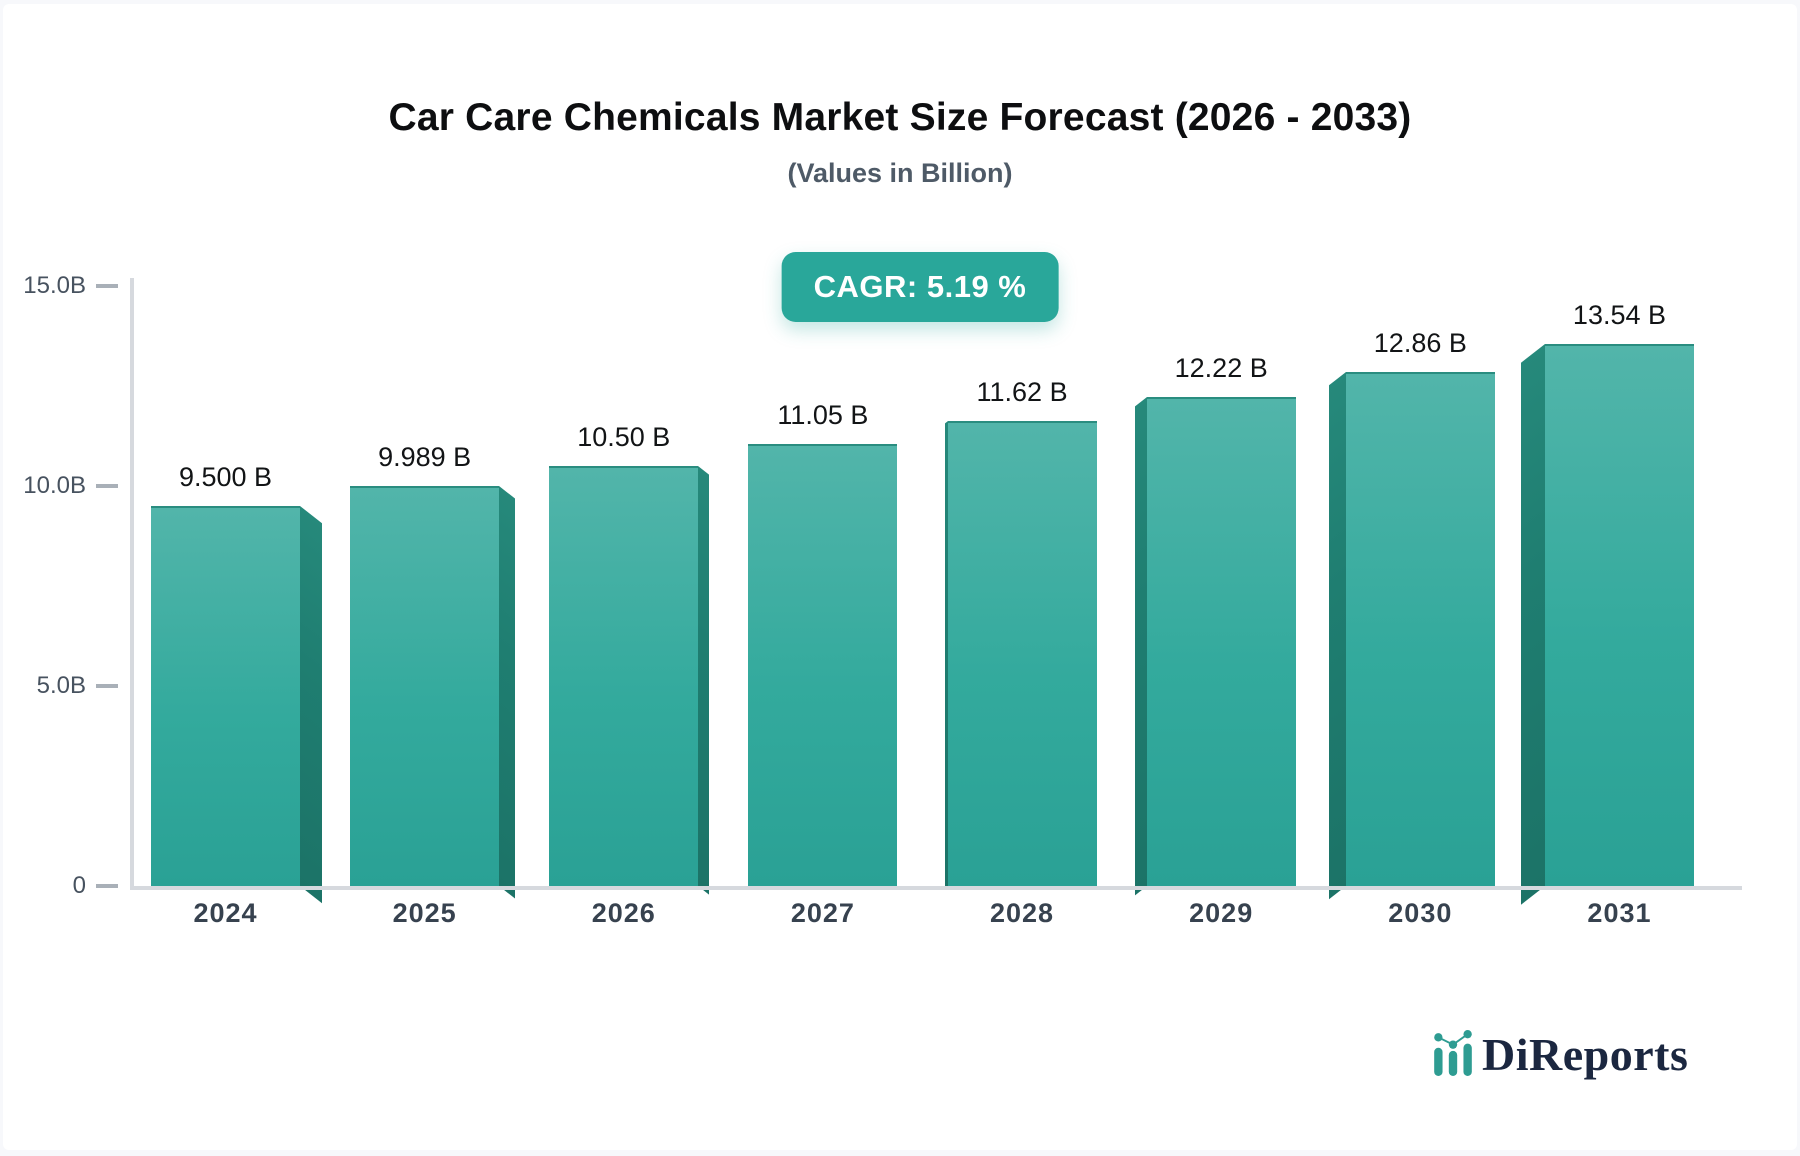 This screenshot has width=1800, height=1156. I want to click on brand-logo: DiReports, so click(1560, 1054).